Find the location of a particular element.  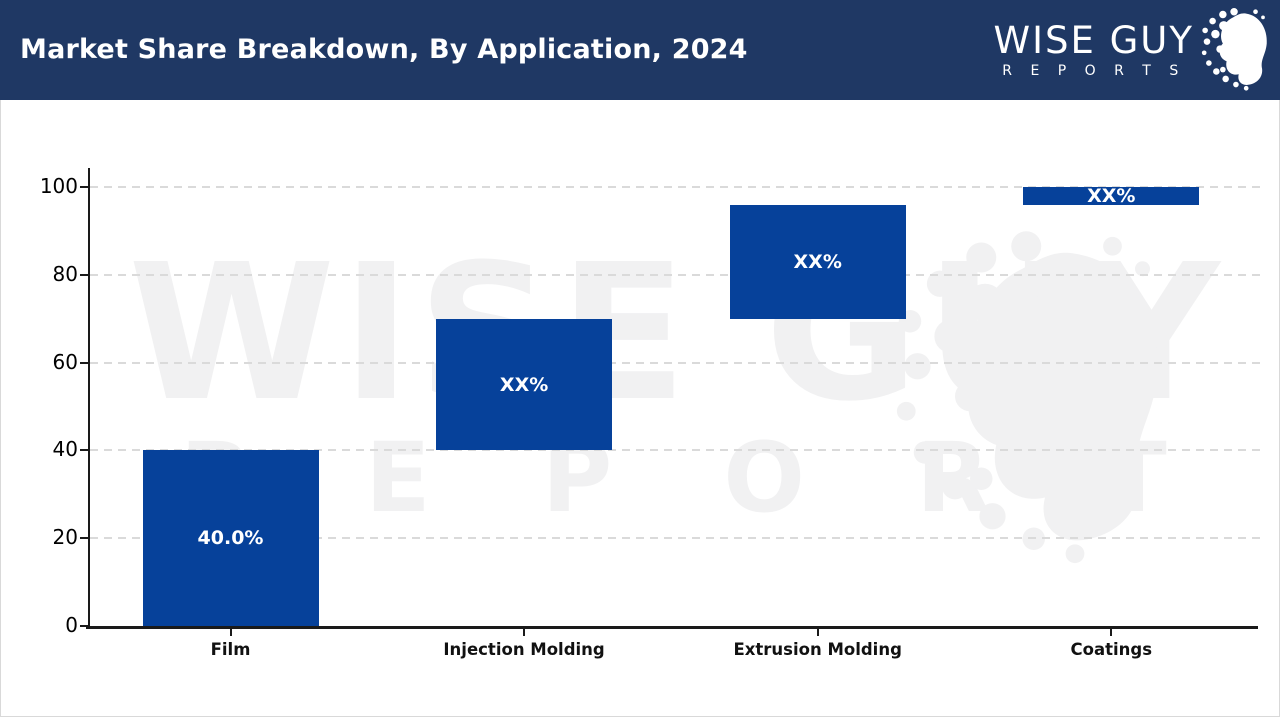

brand-name: WISE GUY is located at coordinates (1093, 40).